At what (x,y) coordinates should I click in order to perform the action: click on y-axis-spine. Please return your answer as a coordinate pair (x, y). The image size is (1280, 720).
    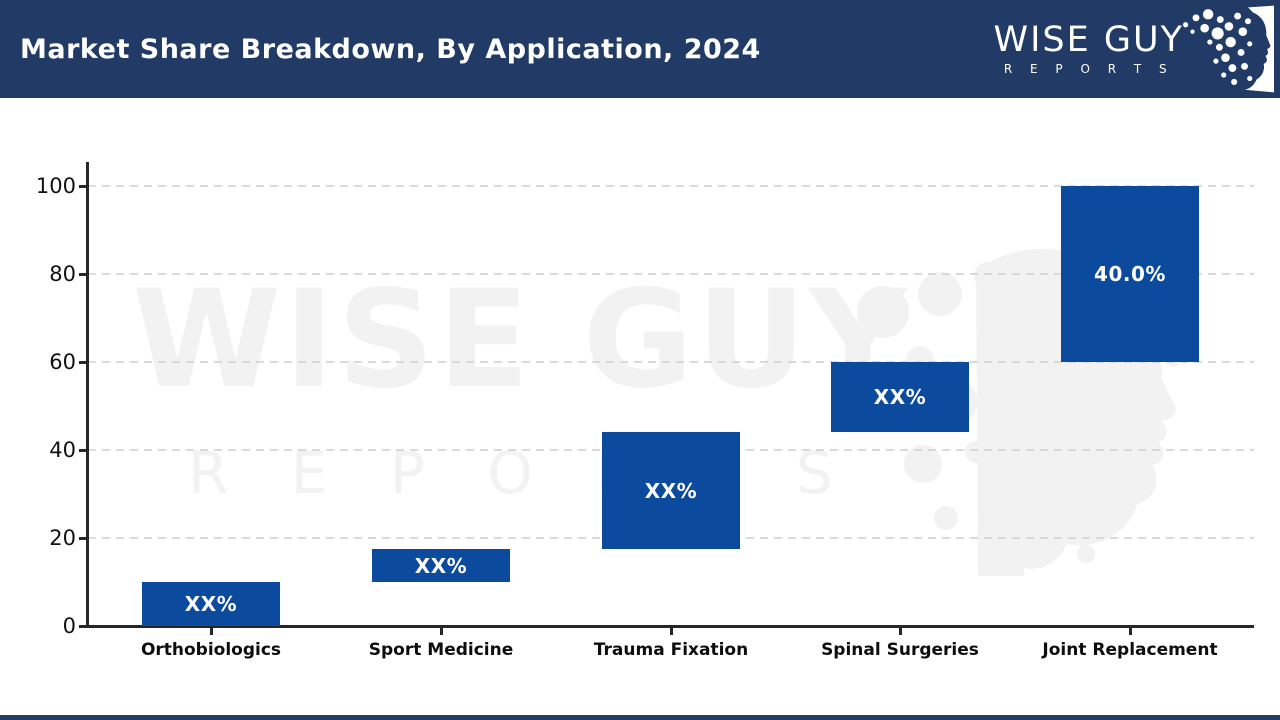
    Looking at the image, I should click on (87, 394).